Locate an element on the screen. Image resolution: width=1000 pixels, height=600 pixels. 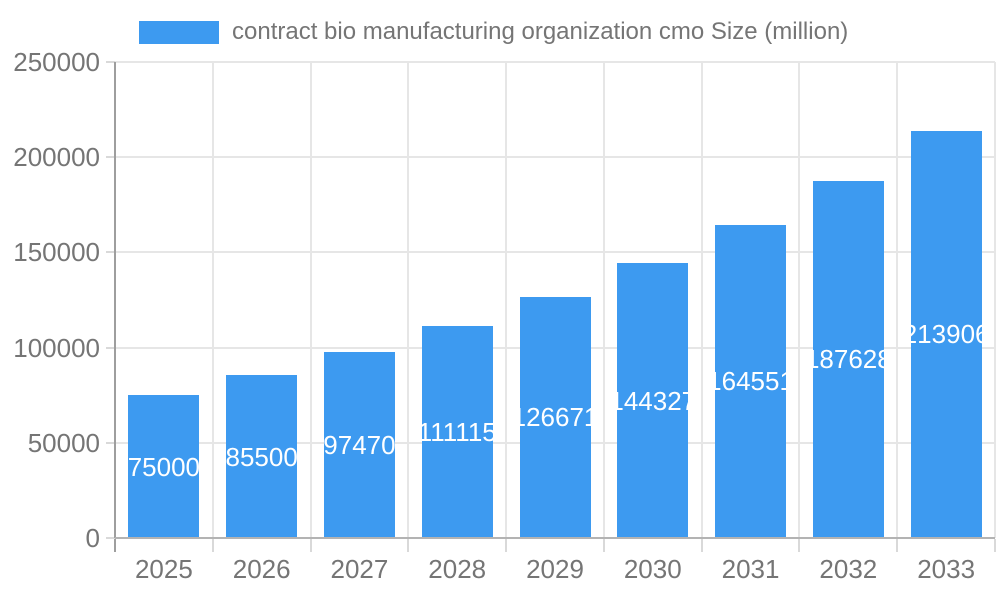
x-axis-label: 2027 is located at coordinates (359, 569).